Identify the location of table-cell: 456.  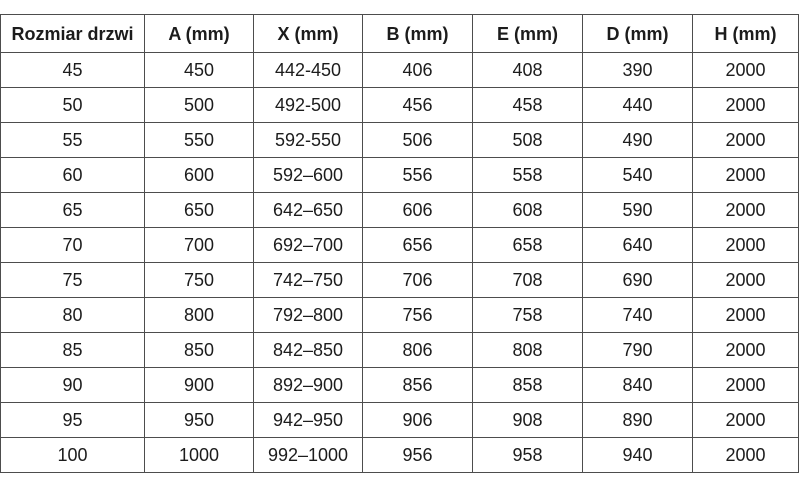
(417, 105).